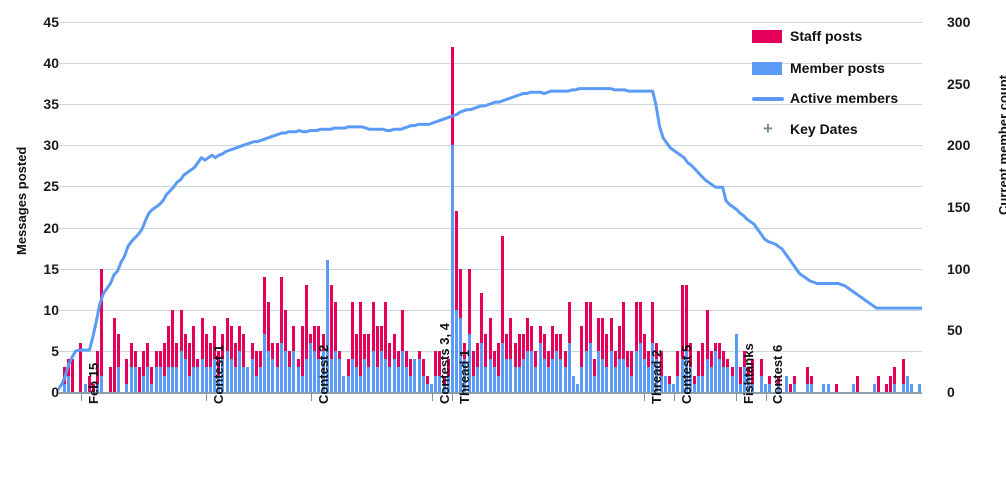 The width and height of the screenshot is (1006, 482). Describe the element at coordinates (21, 200) in the screenshot. I see `y-axis-title: Messages posted` at that location.